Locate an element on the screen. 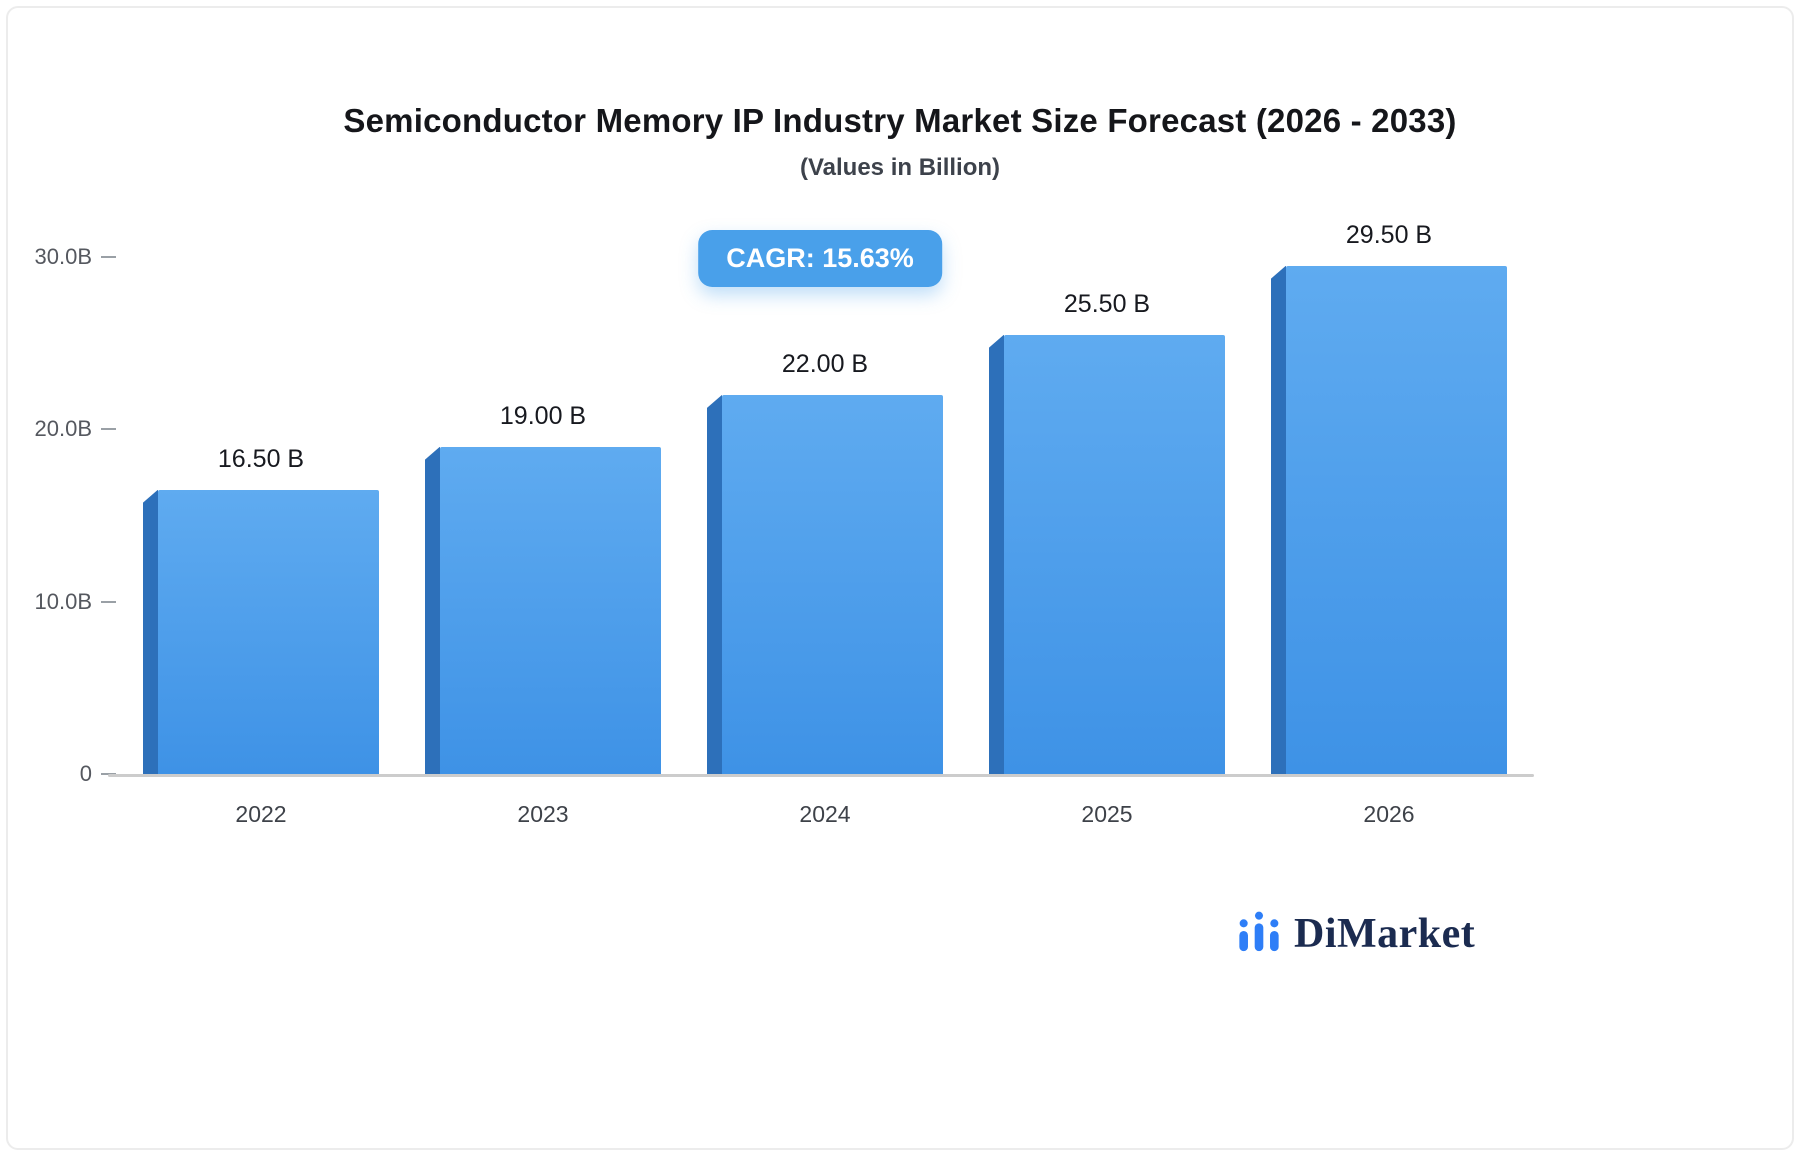 The height and width of the screenshot is (1156, 1800). y-tick-label: 10.0B is located at coordinates (63, 601).